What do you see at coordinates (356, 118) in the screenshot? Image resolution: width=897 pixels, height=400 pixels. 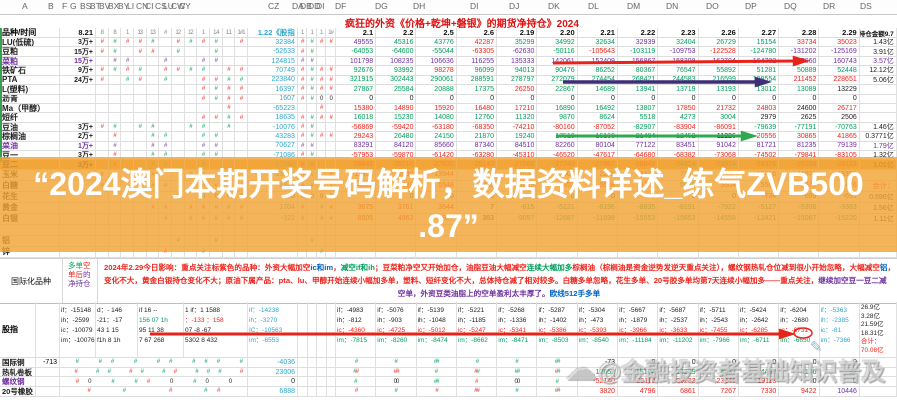 I see `date-value-cell: 16018` at bounding box center [356, 118].